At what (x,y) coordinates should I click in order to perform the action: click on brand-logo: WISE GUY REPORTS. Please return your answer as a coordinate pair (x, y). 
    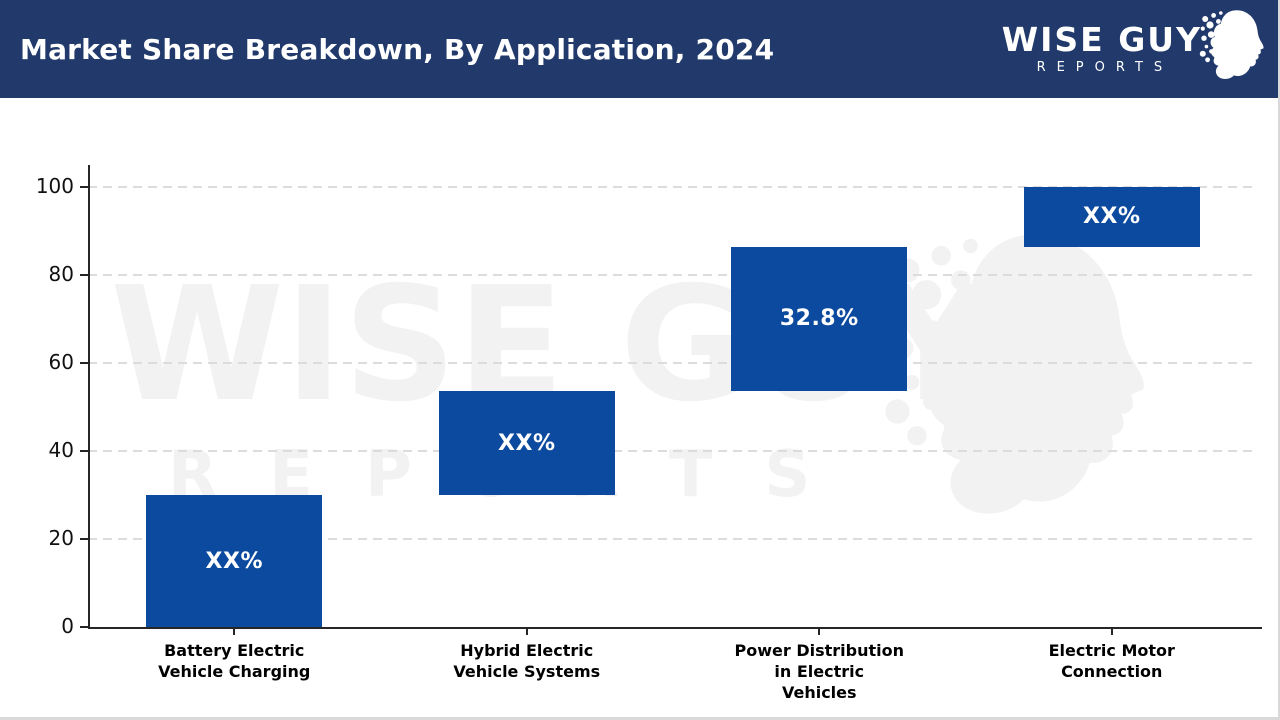
    Looking at the image, I should click on (1136, 49).